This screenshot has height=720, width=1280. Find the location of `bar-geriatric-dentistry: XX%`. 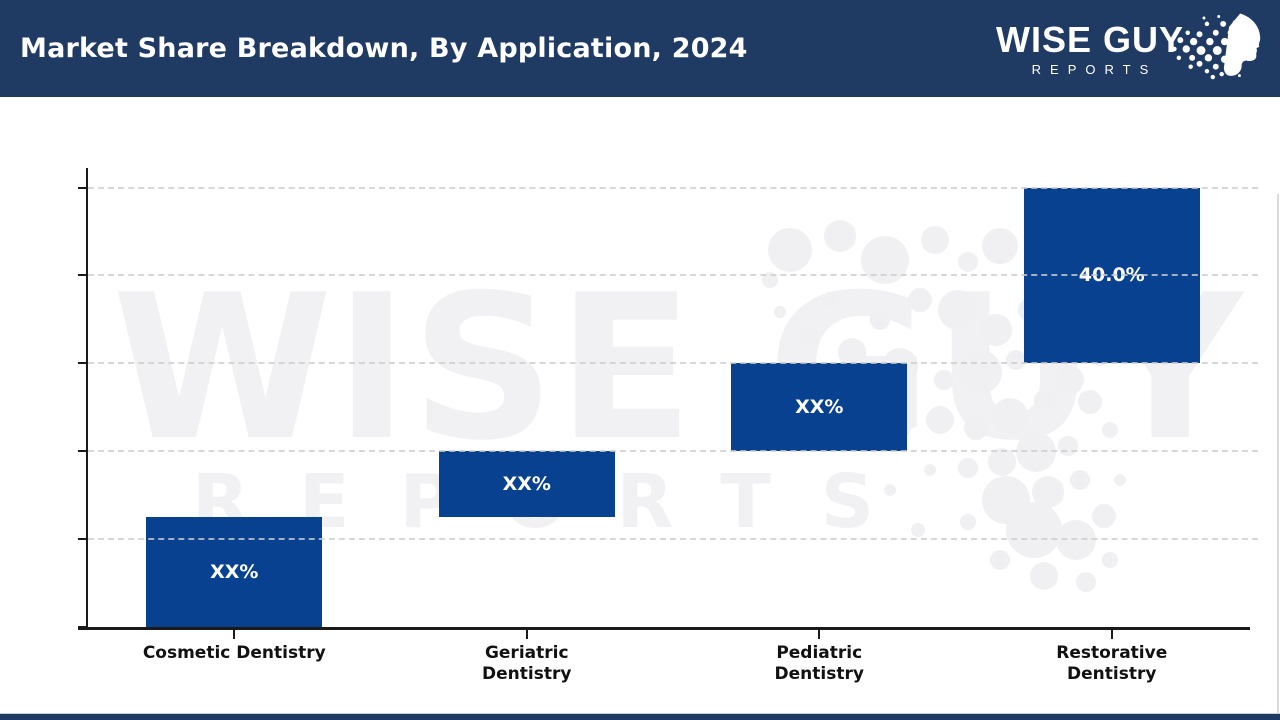

bar-geriatric-dentistry: XX% is located at coordinates (526, 484).